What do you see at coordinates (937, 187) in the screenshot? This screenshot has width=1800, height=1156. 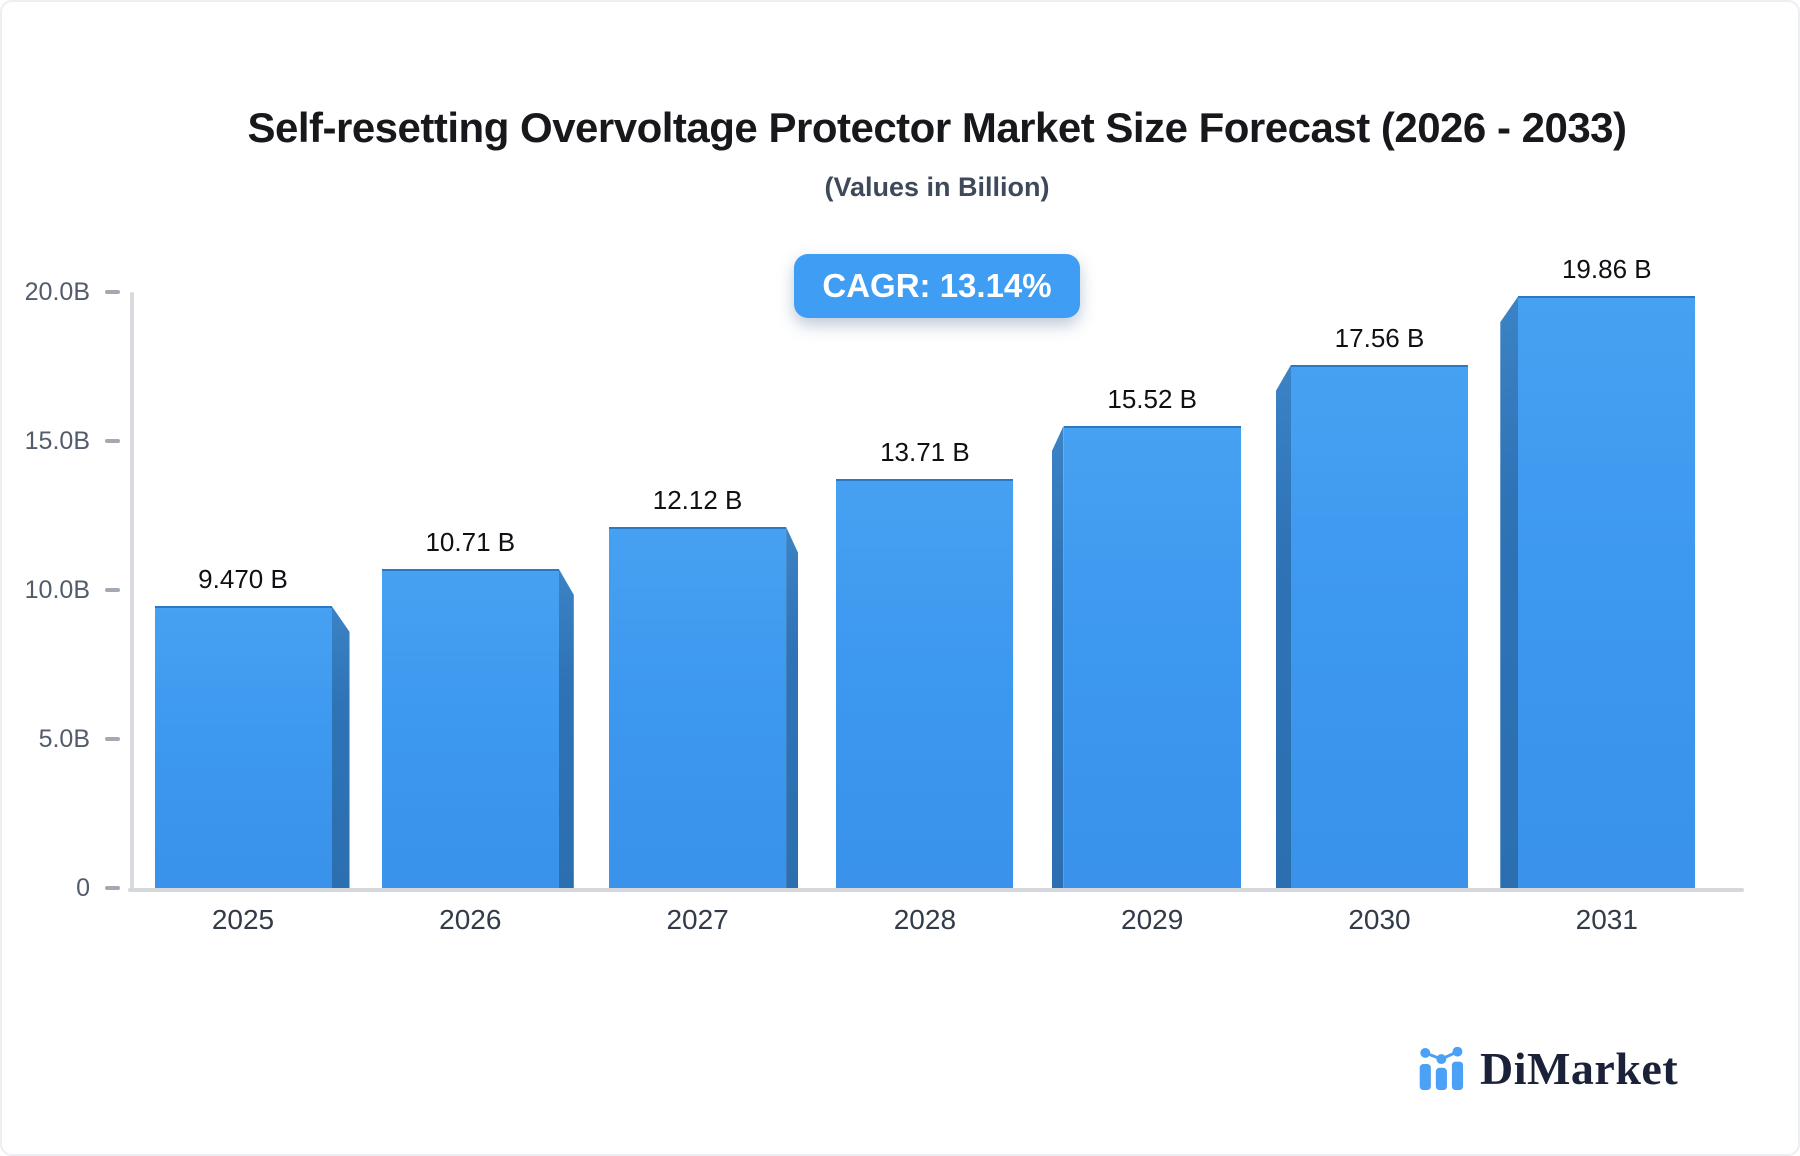 I see `chart-subtitle: (Values in Billion)` at bounding box center [937, 187].